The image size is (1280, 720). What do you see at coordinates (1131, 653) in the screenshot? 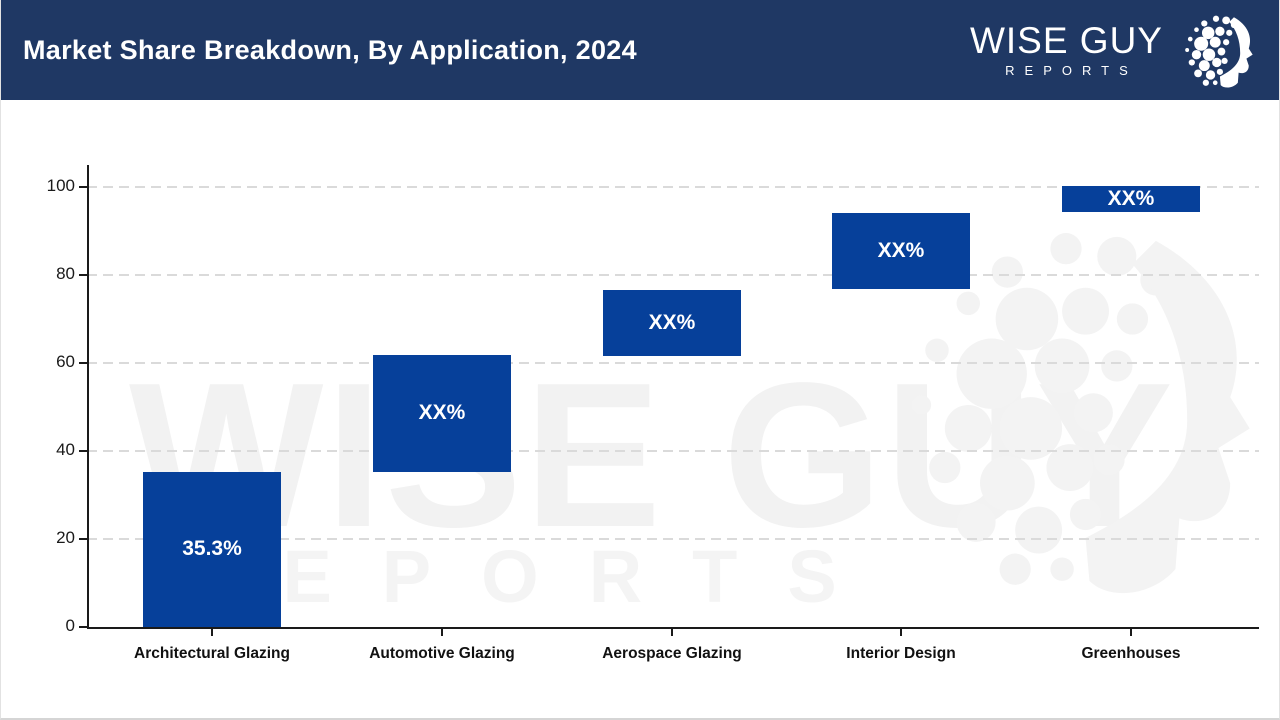
I see `x-category-label: Greenhouses` at bounding box center [1131, 653].